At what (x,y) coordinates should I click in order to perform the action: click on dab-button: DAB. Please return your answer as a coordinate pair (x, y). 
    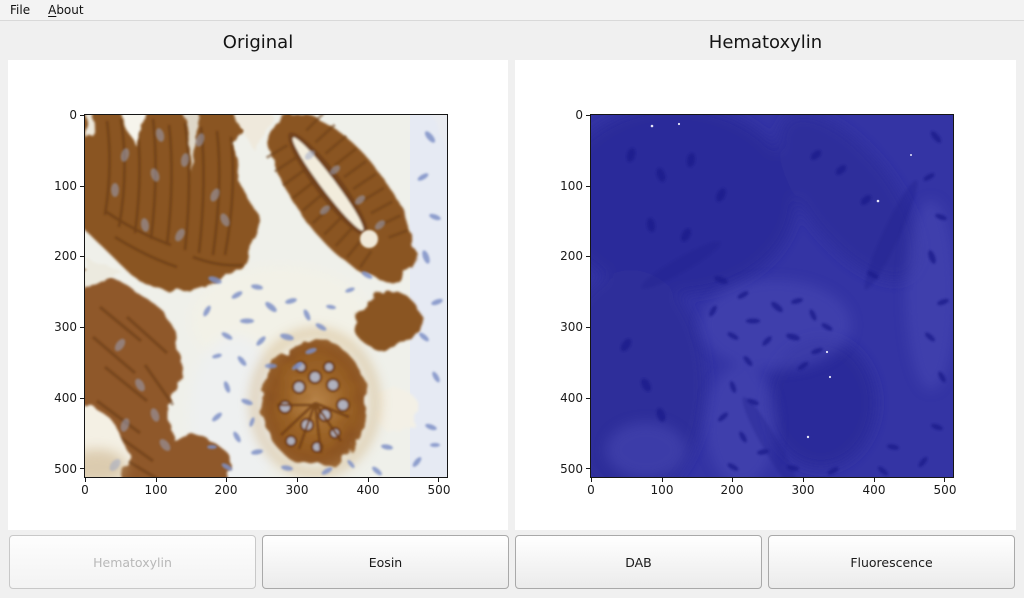
    Looking at the image, I should click on (638, 562).